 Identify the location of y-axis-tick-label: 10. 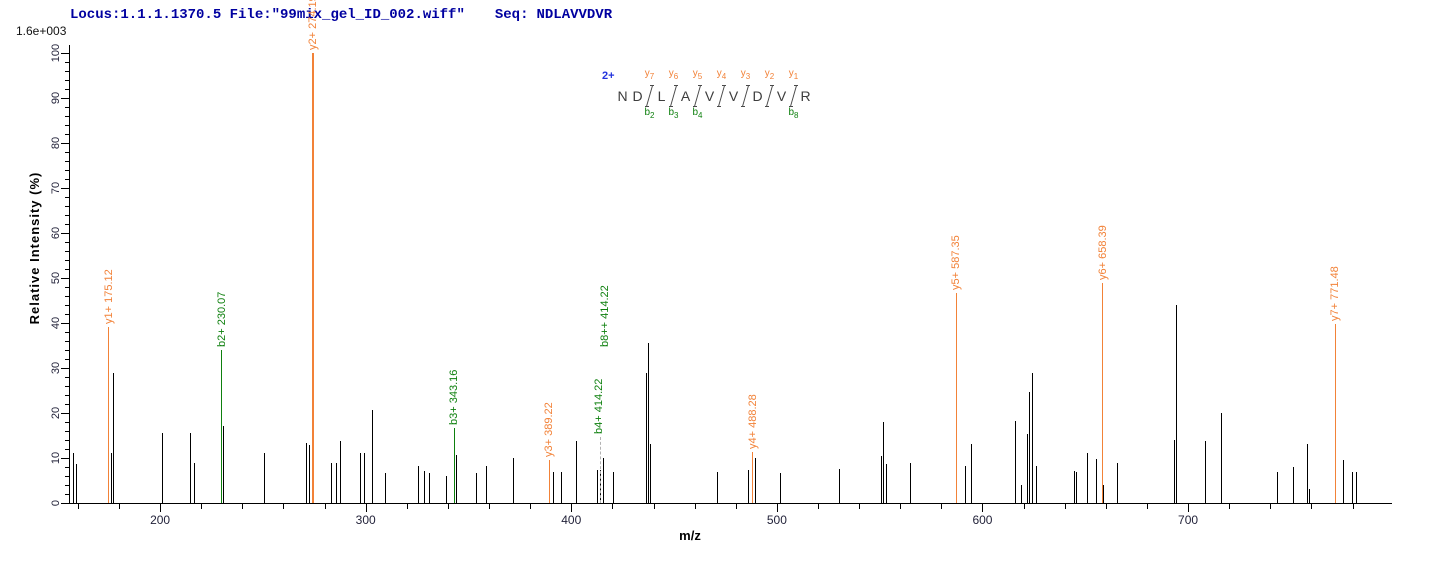
(56, 458).